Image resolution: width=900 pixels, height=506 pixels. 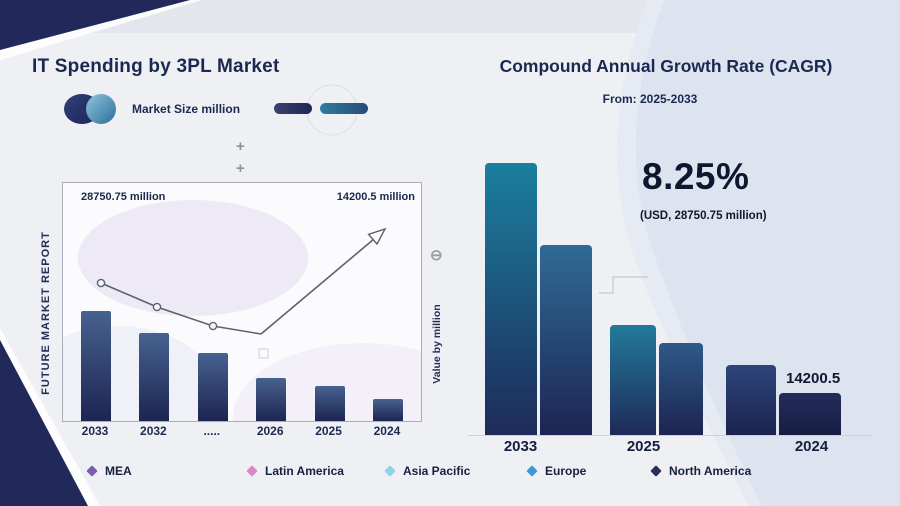 I want to click on left-chart-x-labels: 2033 2032..... 2026 2025 2024, so click(x=241, y=431).